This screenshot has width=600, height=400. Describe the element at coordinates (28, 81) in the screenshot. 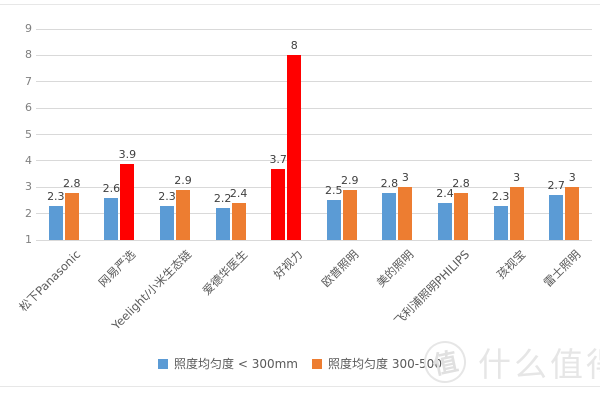

I see `y-axis-tick-label: 7` at that location.